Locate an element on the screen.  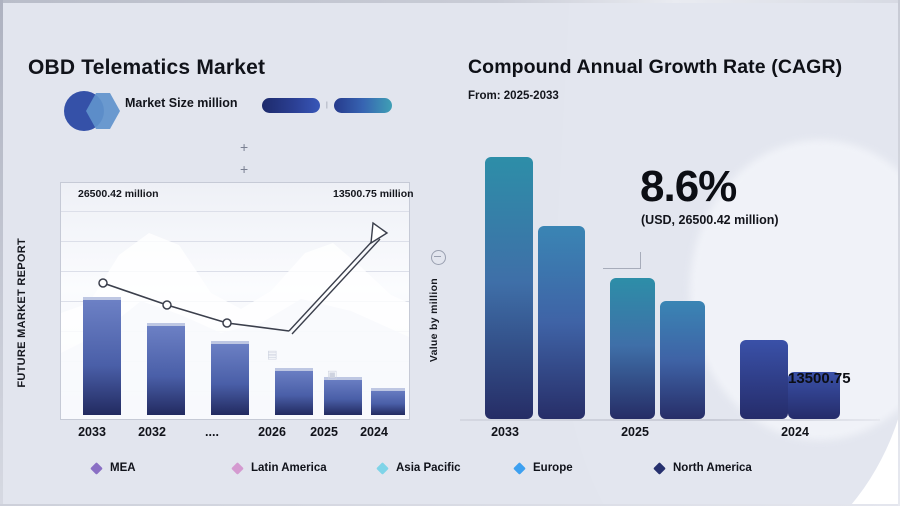
frame-right-edge is located at coordinates (899, 253).